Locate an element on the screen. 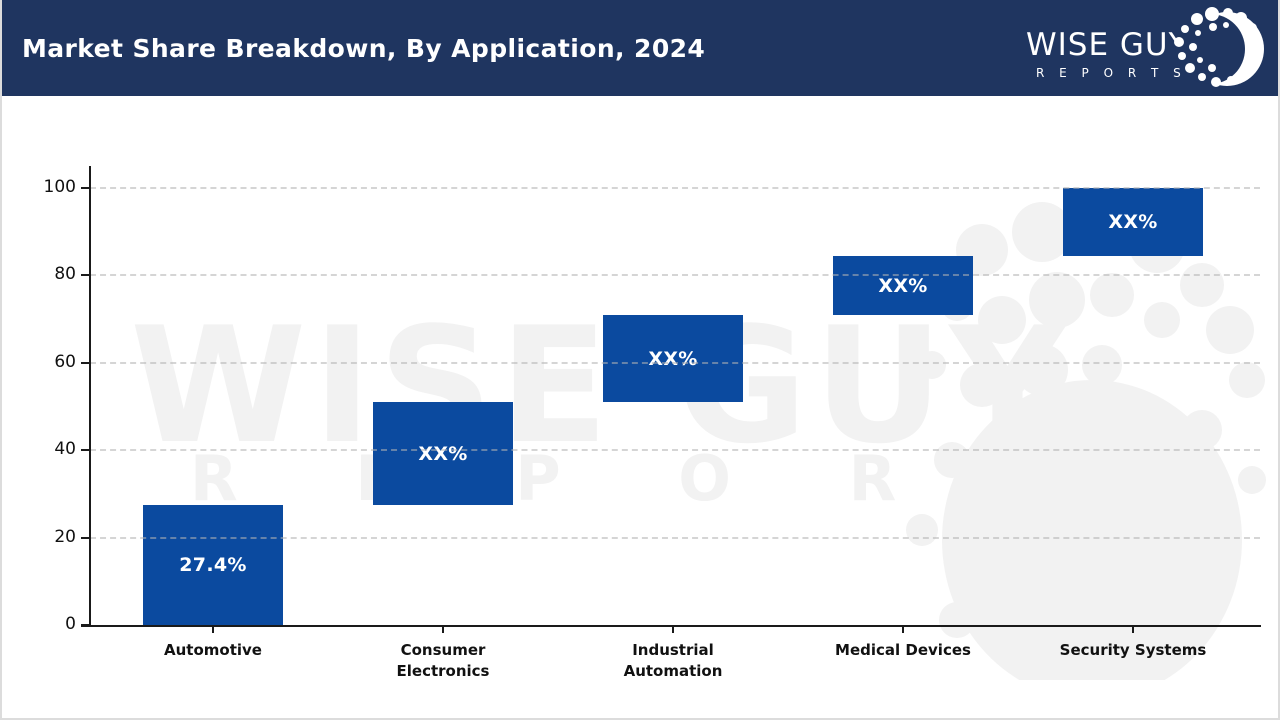 This screenshot has width=1280, height=720. category-label-2: Industrial Automation is located at coordinates (673, 661).